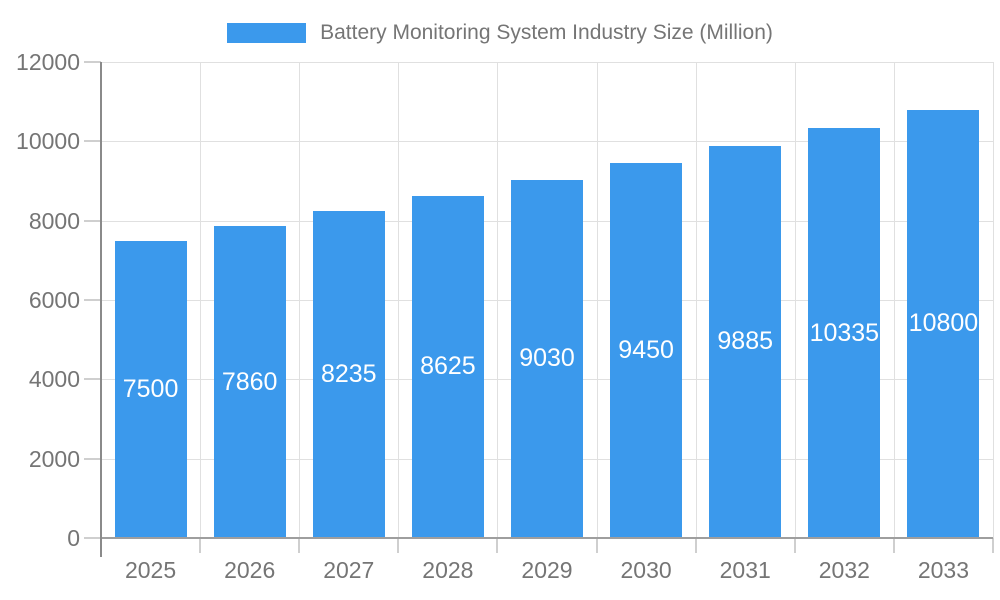  I want to click on bar-value-label: 10800, so click(943, 323).